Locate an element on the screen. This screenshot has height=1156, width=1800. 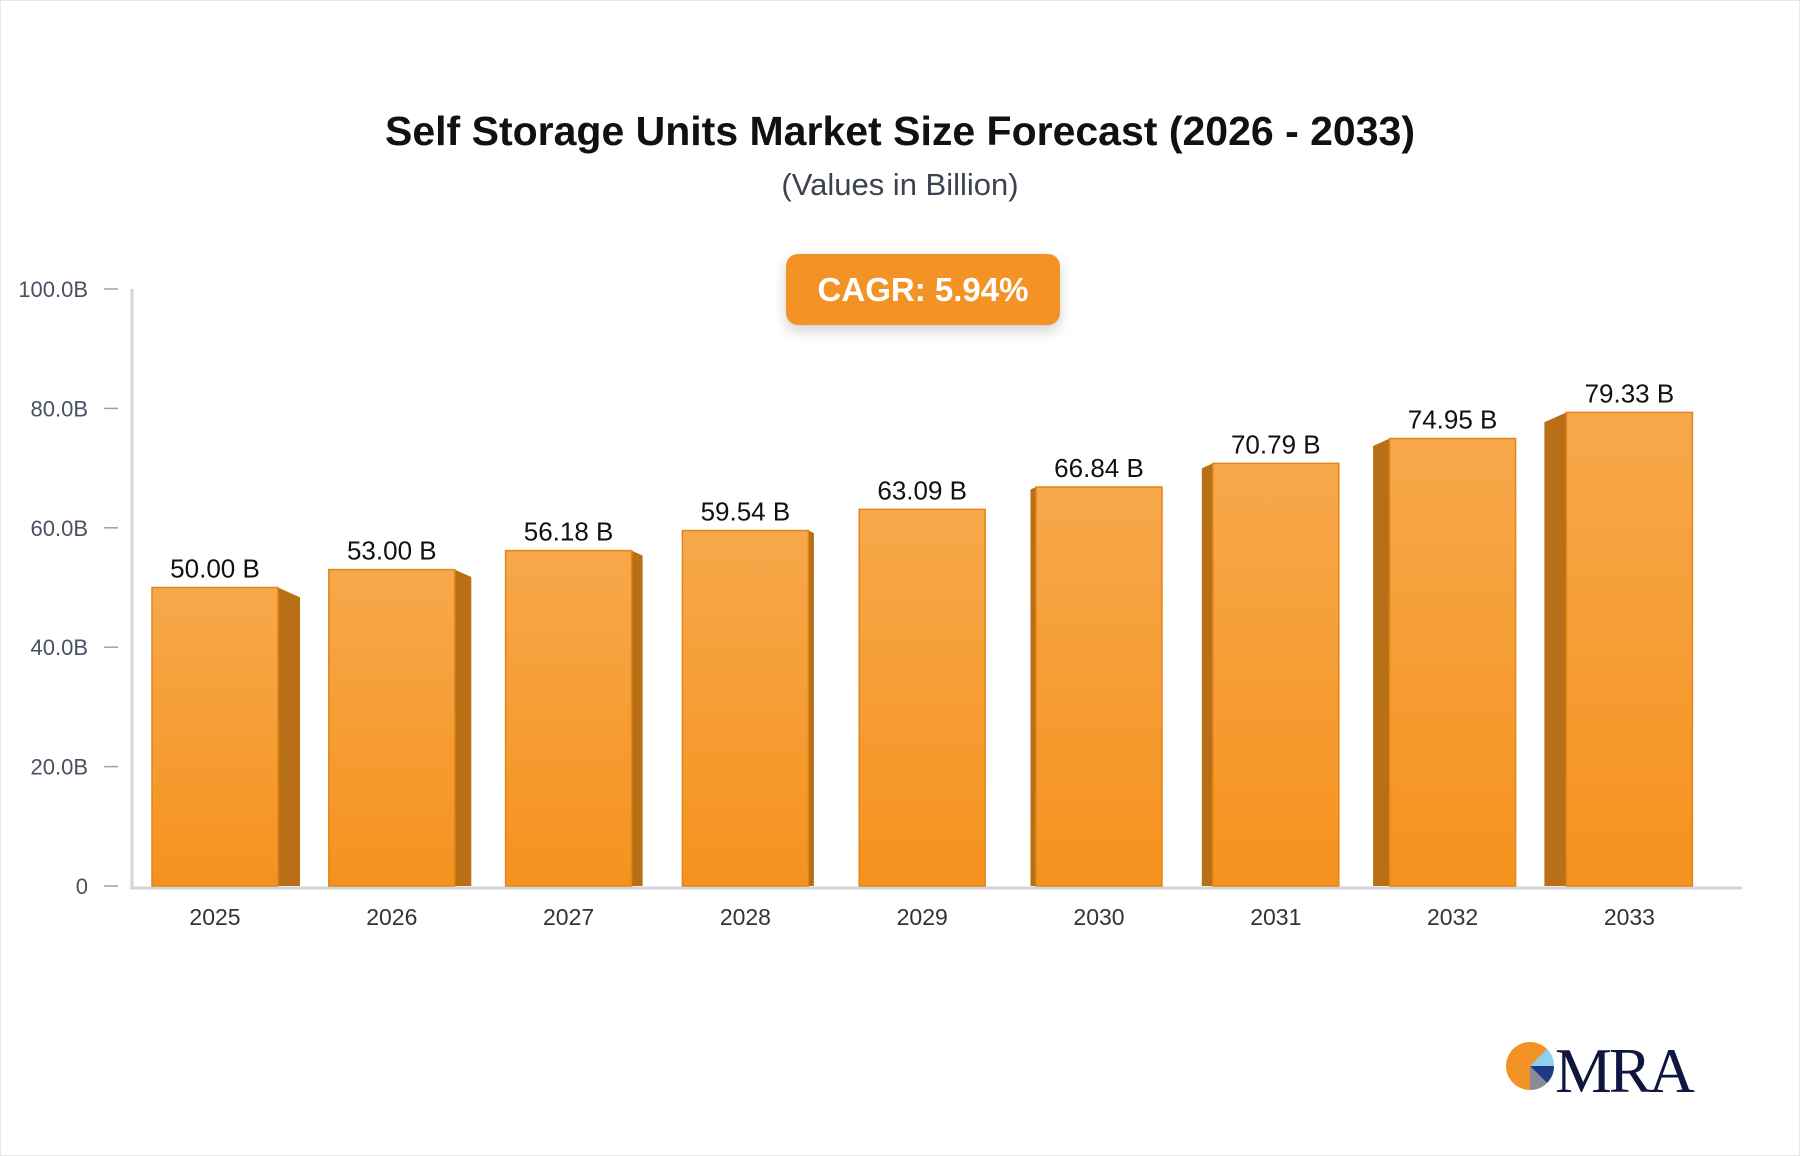
chart-subtitle: (Values in Billion) is located at coordinates (900, 184).